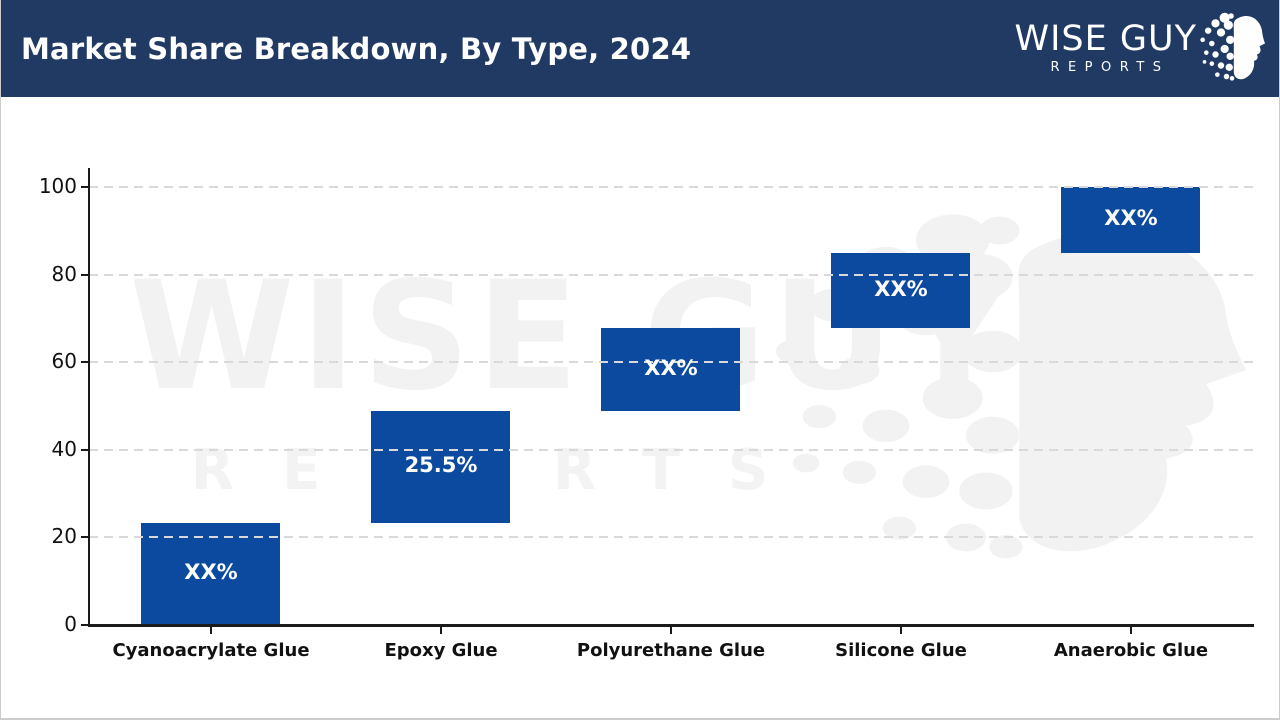 Image resolution: width=1280 pixels, height=720 pixels. I want to click on y-tick-label: 0, so click(70, 624).